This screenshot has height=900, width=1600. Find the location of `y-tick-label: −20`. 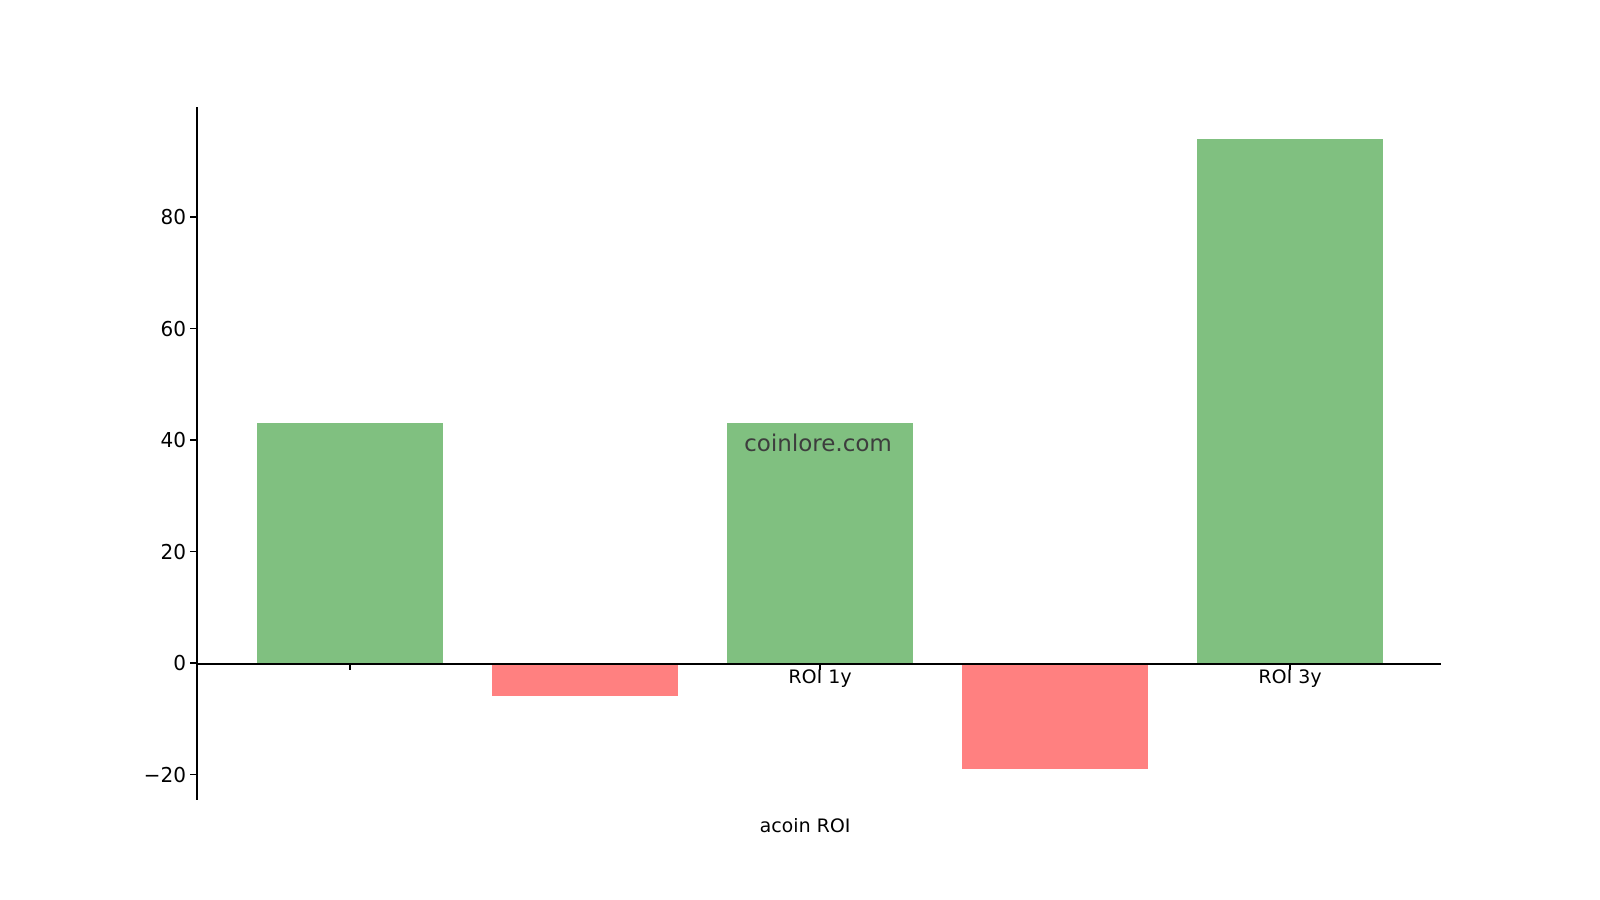

y-tick-label: −20 is located at coordinates (164, 774).